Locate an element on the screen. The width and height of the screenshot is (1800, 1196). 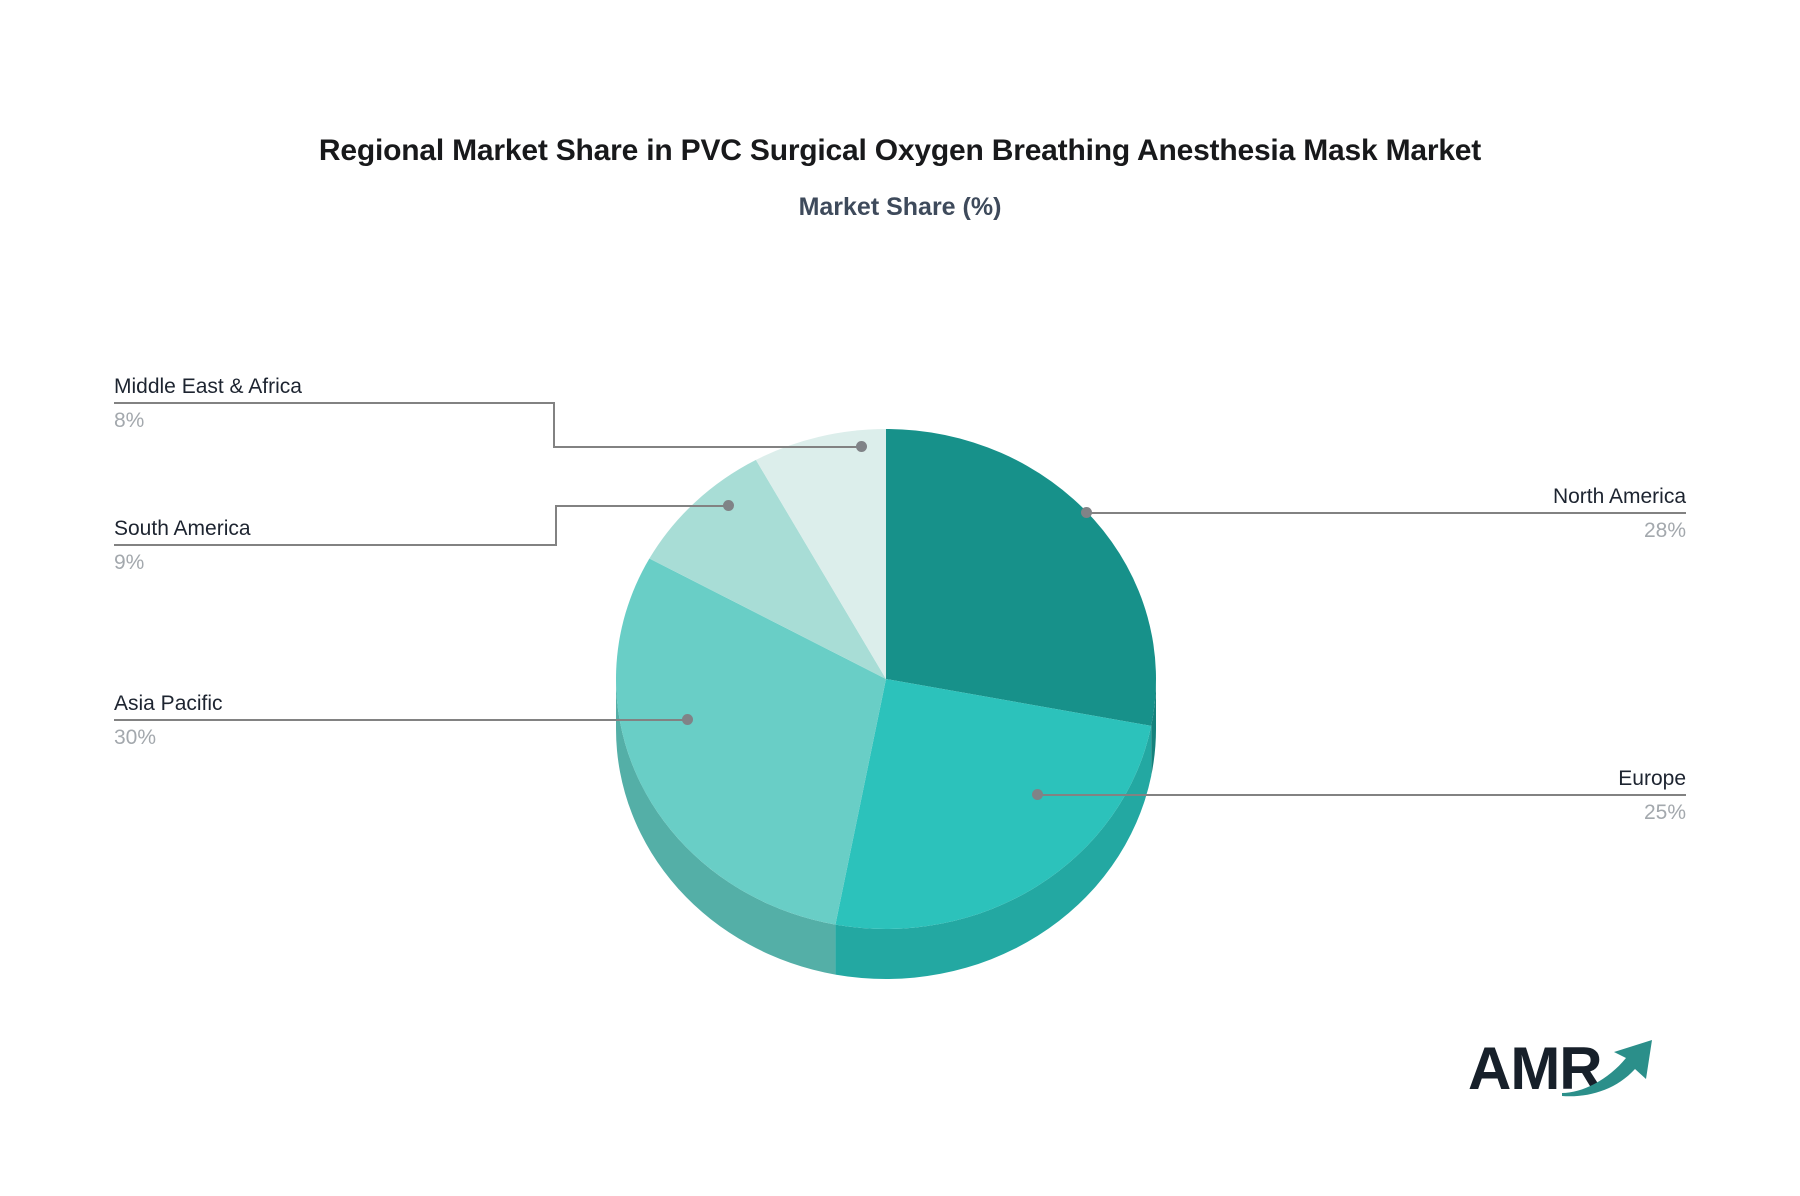
growth-arrow-icon is located at coordinates (1607, 1068).